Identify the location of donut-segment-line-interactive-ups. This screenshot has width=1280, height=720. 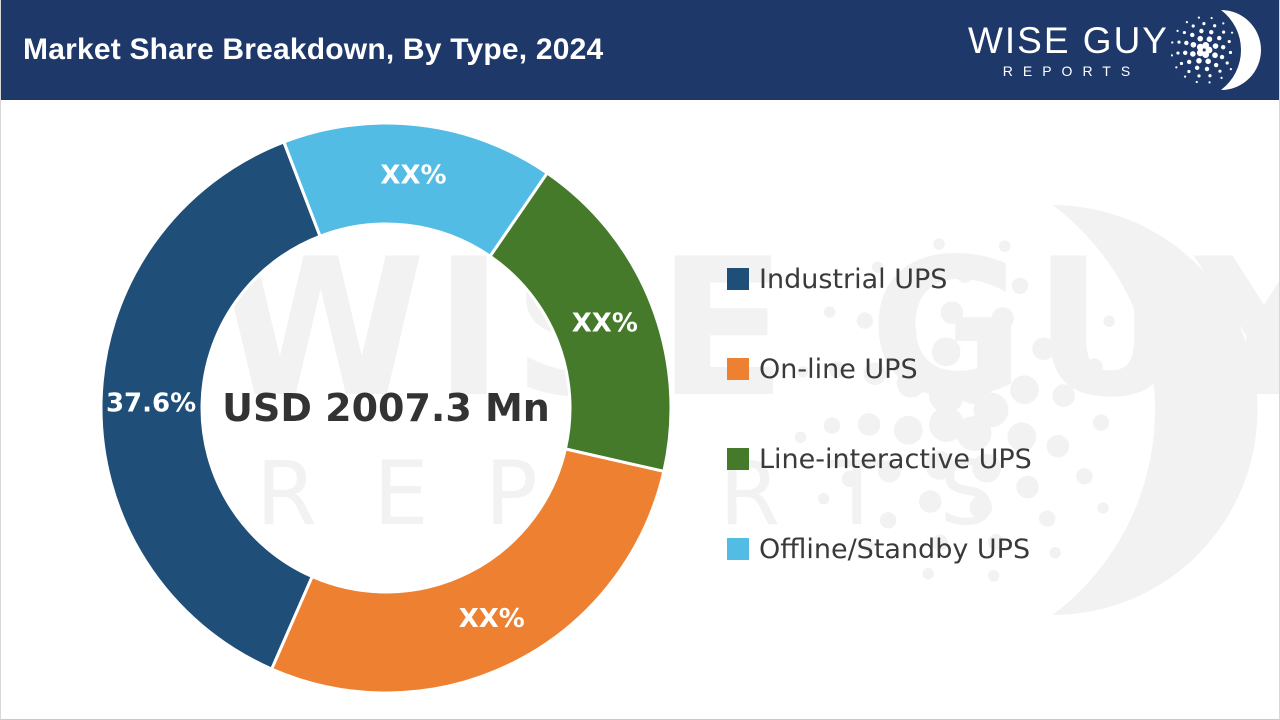
(580, 322).